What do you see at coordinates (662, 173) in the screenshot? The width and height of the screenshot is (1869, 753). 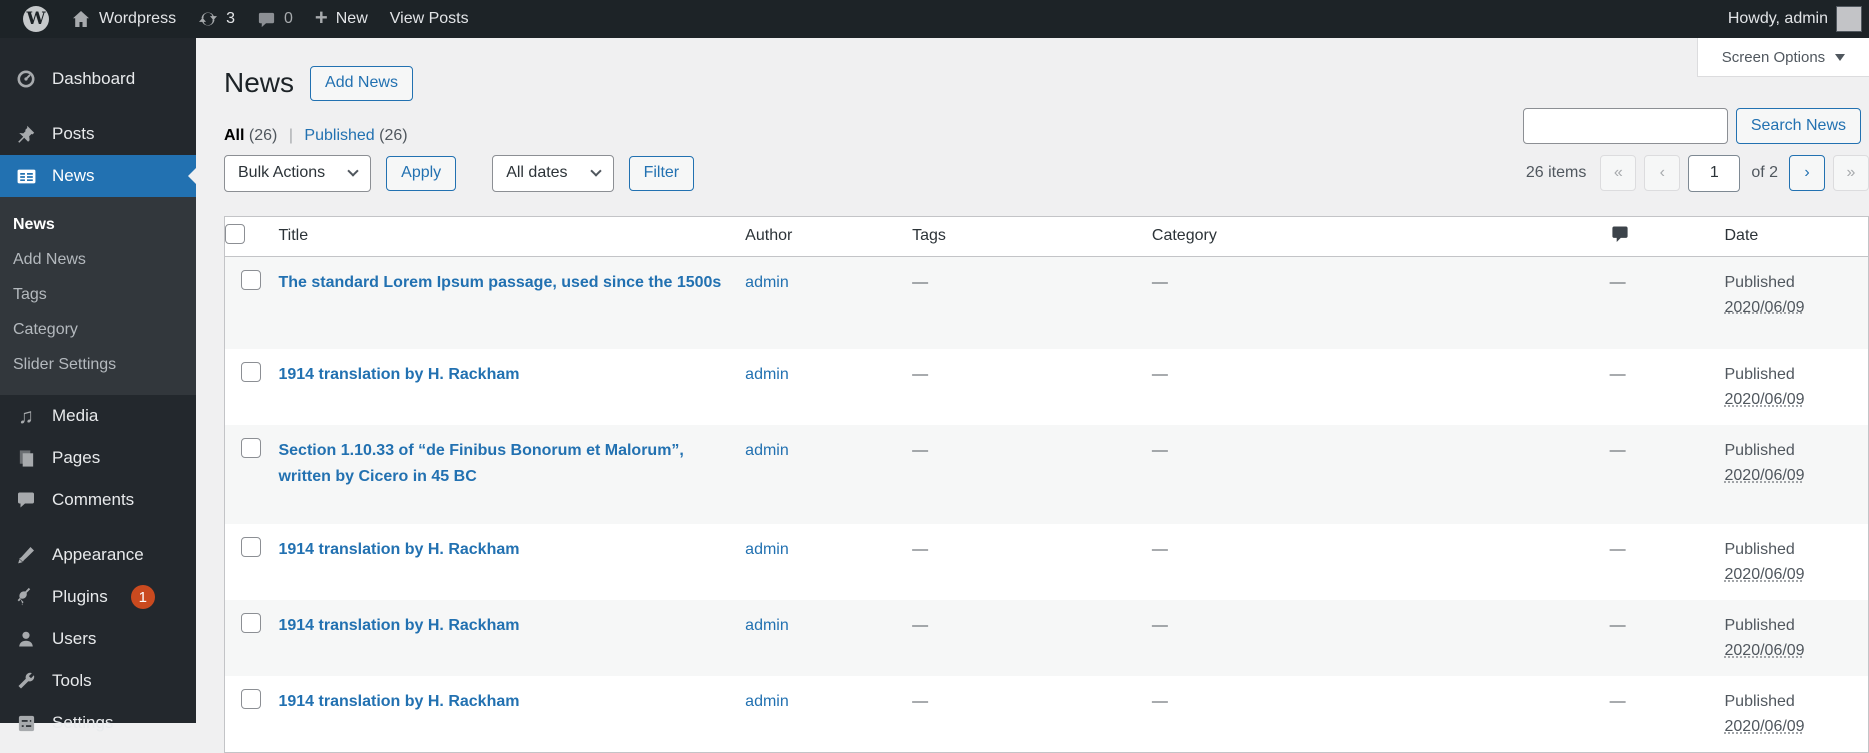 I see `filter-button: Filter` at bounding box center [662, 173].